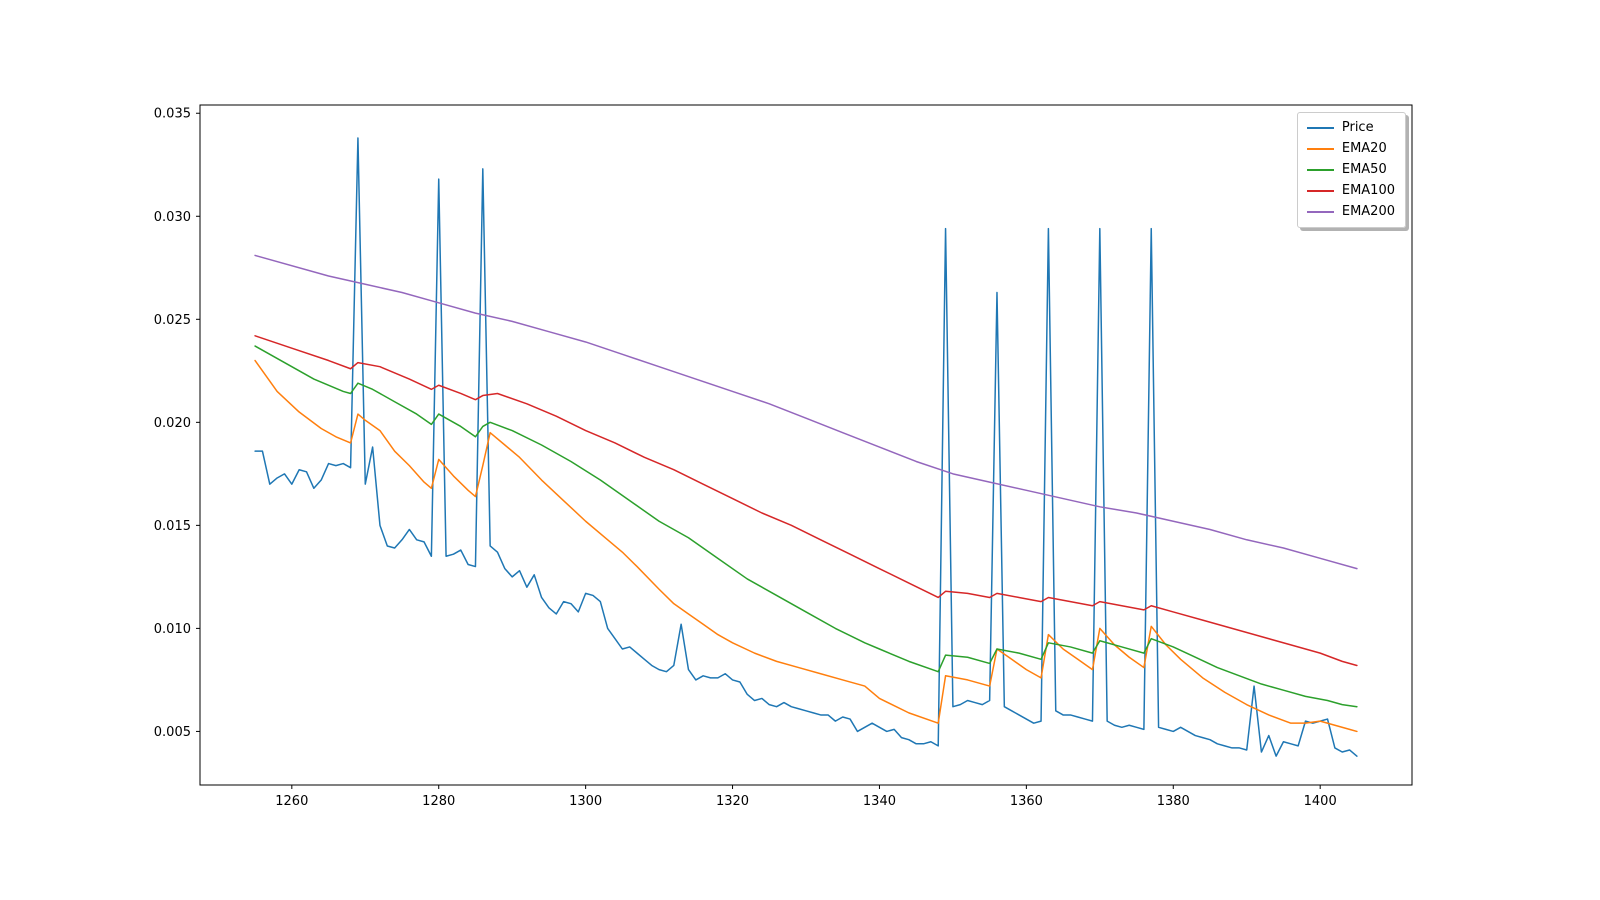  Describe the element at coordinates (172, 732) in the screenshot. I see `y-tick-label: 0.005` at that location.